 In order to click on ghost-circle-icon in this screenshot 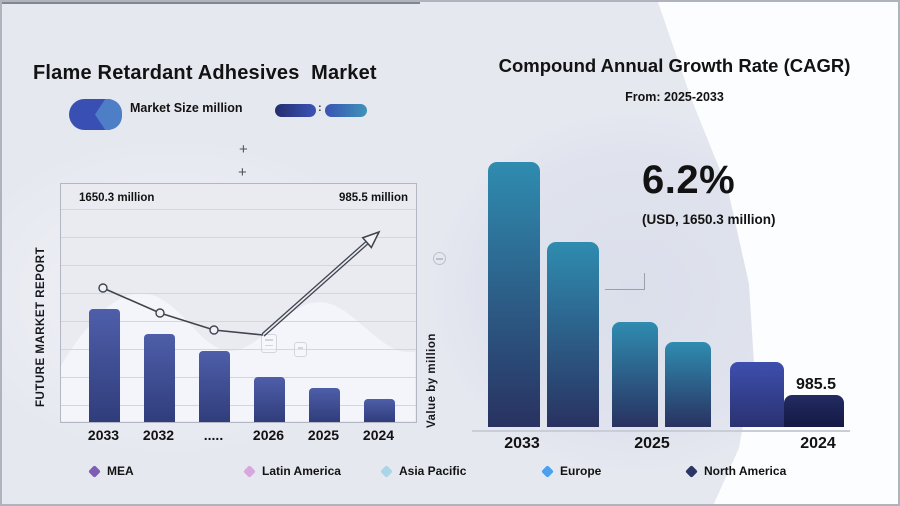, I will do `click(439, 258)`.